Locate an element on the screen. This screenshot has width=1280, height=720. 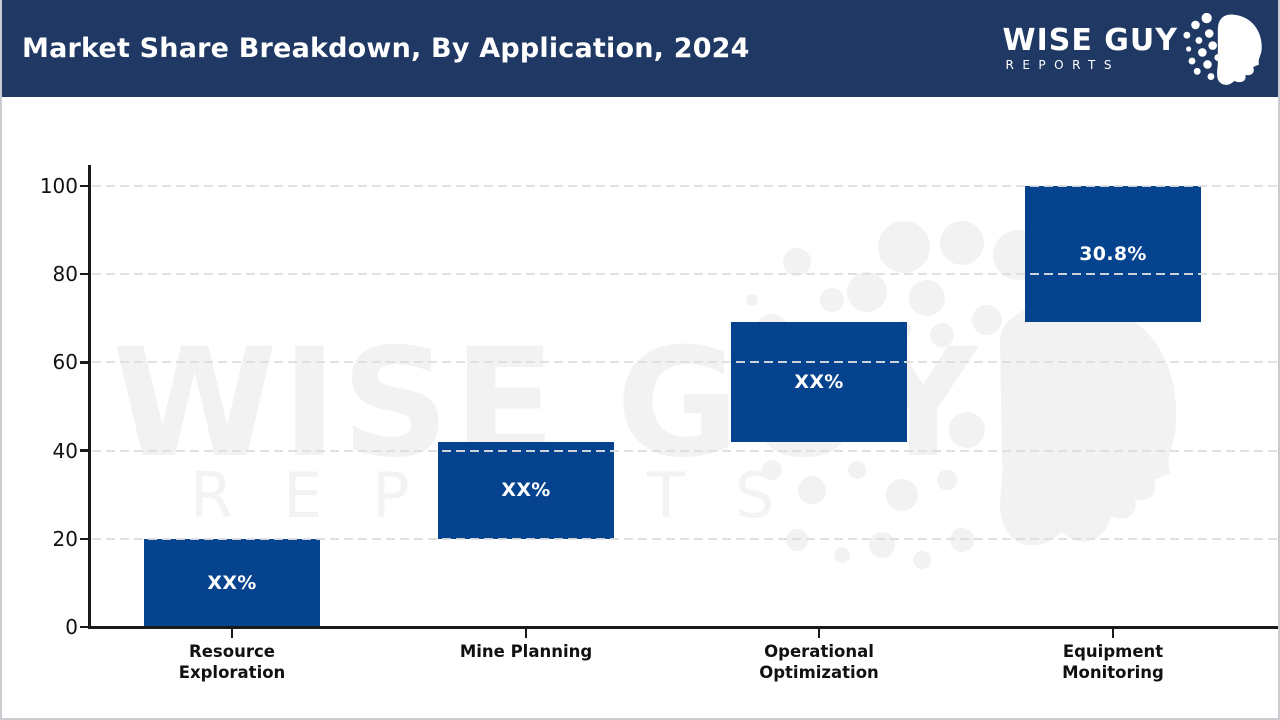
y-axis-line is located at coordinates (89, 397).